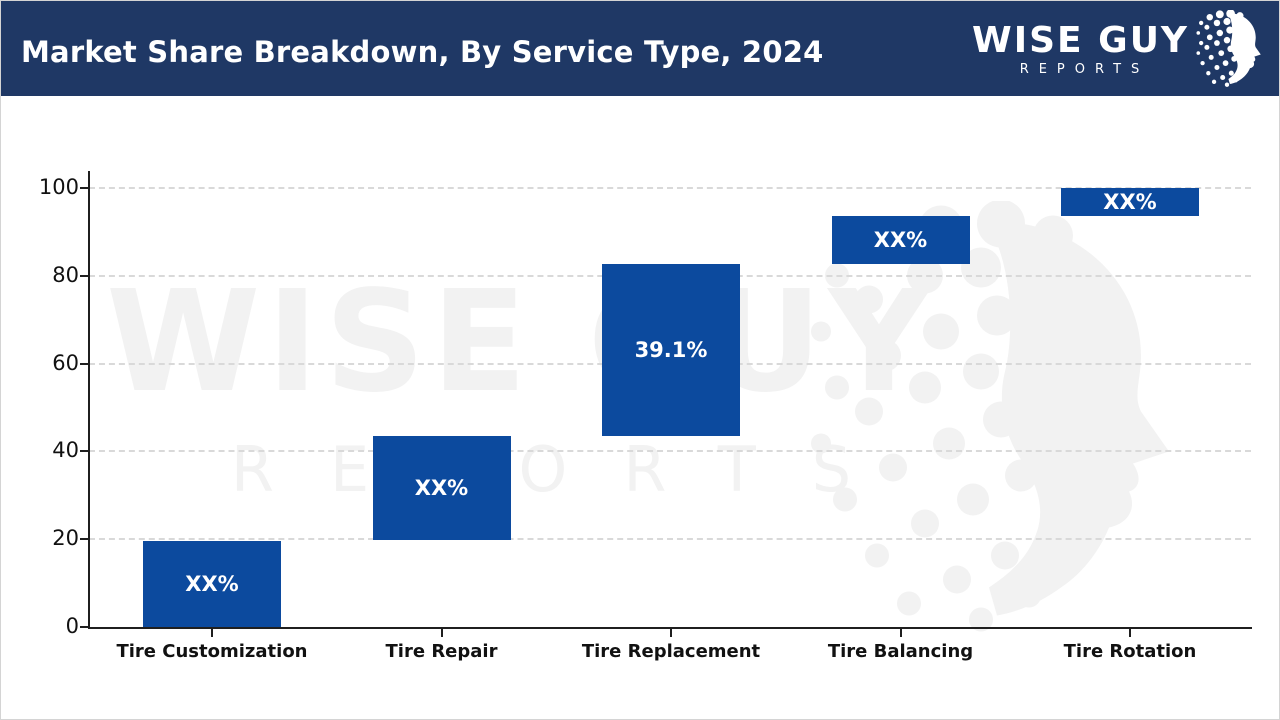 The image size is (1280, 720). I want to click on brand-subname: REPORTS, so click(1084, 69).